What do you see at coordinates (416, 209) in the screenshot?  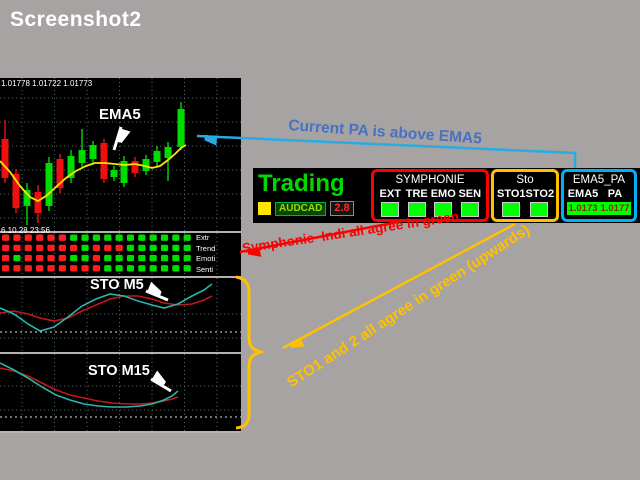 I see `tre-status-indicator` at bounding box center [416, 209].